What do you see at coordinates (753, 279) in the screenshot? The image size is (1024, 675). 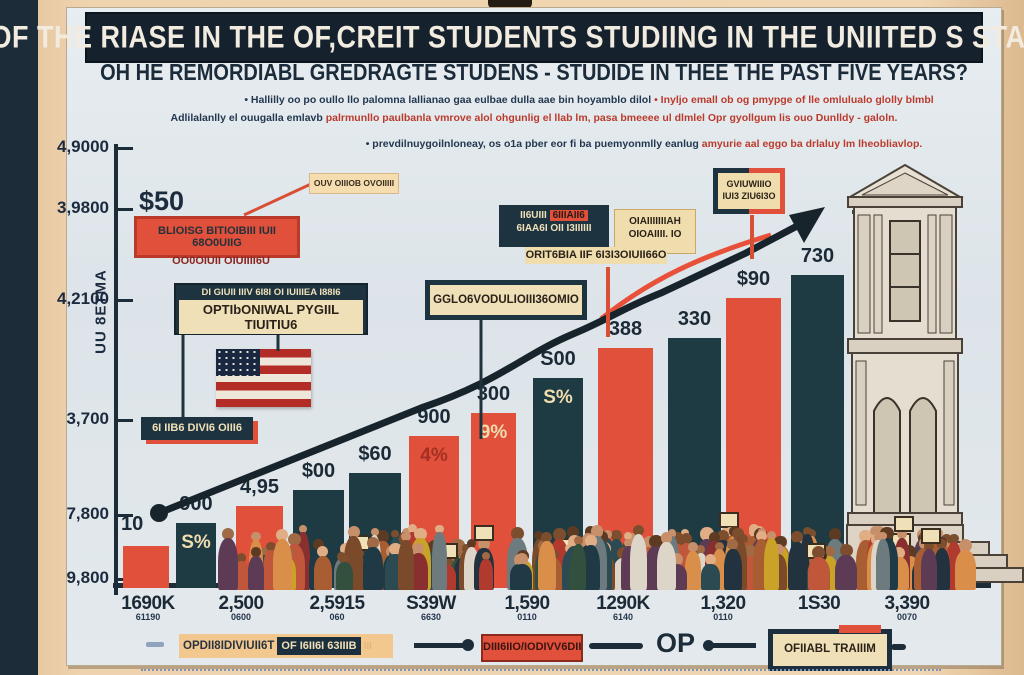 I see `bar-value-label: $90` at bounding box center [753, 279].